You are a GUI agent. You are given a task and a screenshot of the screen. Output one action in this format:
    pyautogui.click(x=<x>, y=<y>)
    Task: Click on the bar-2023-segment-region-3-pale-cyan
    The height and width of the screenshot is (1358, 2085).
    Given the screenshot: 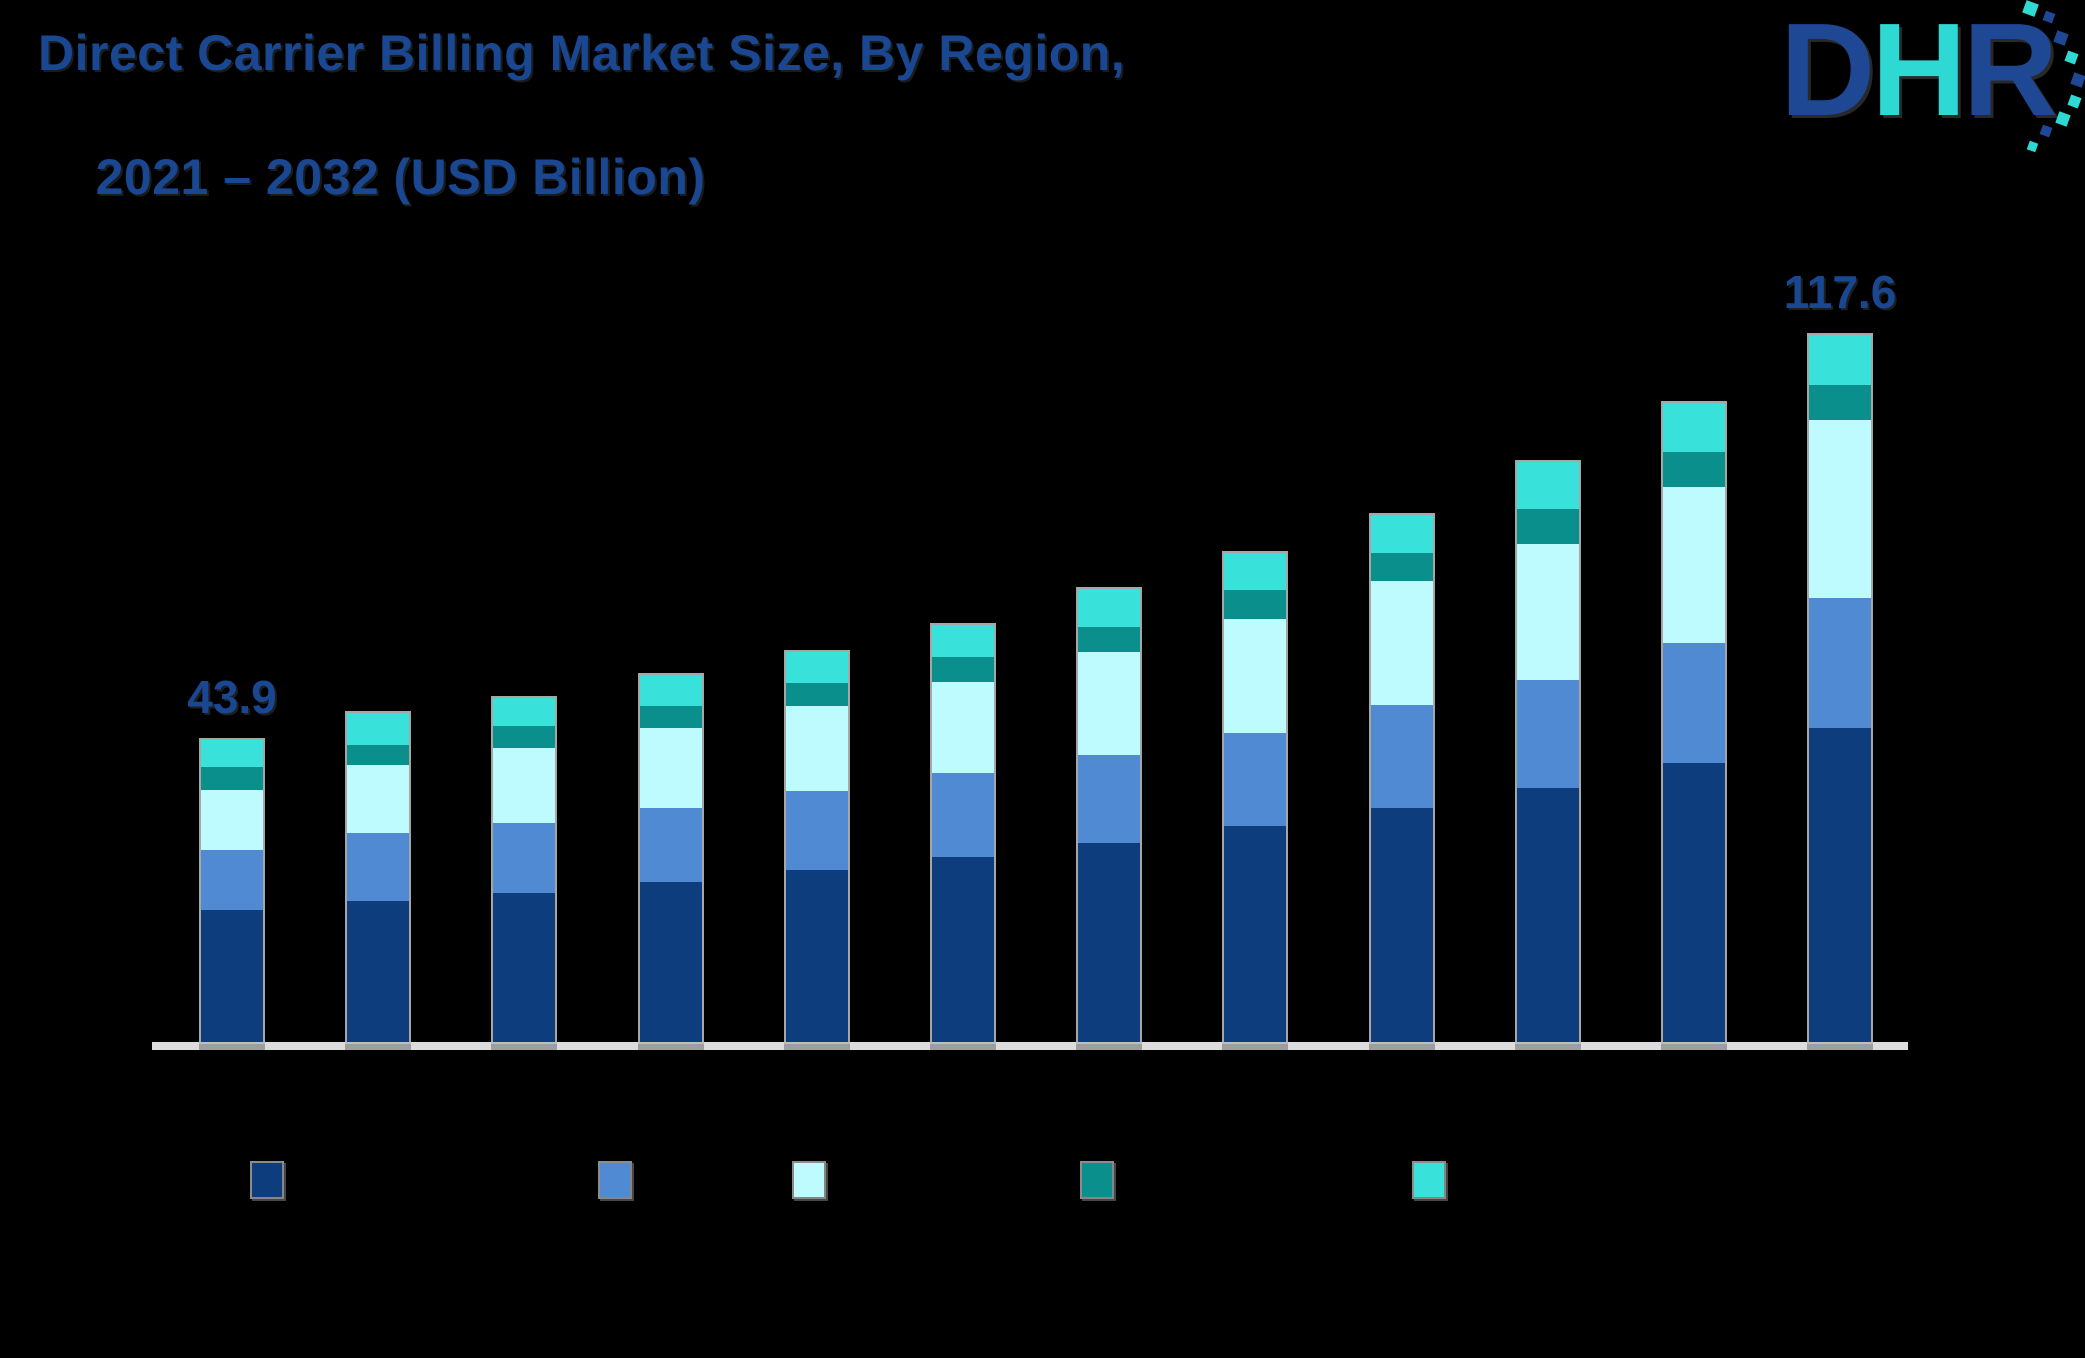 What is the action you would take?
    pyautogui.click(x=524, y=785)
    